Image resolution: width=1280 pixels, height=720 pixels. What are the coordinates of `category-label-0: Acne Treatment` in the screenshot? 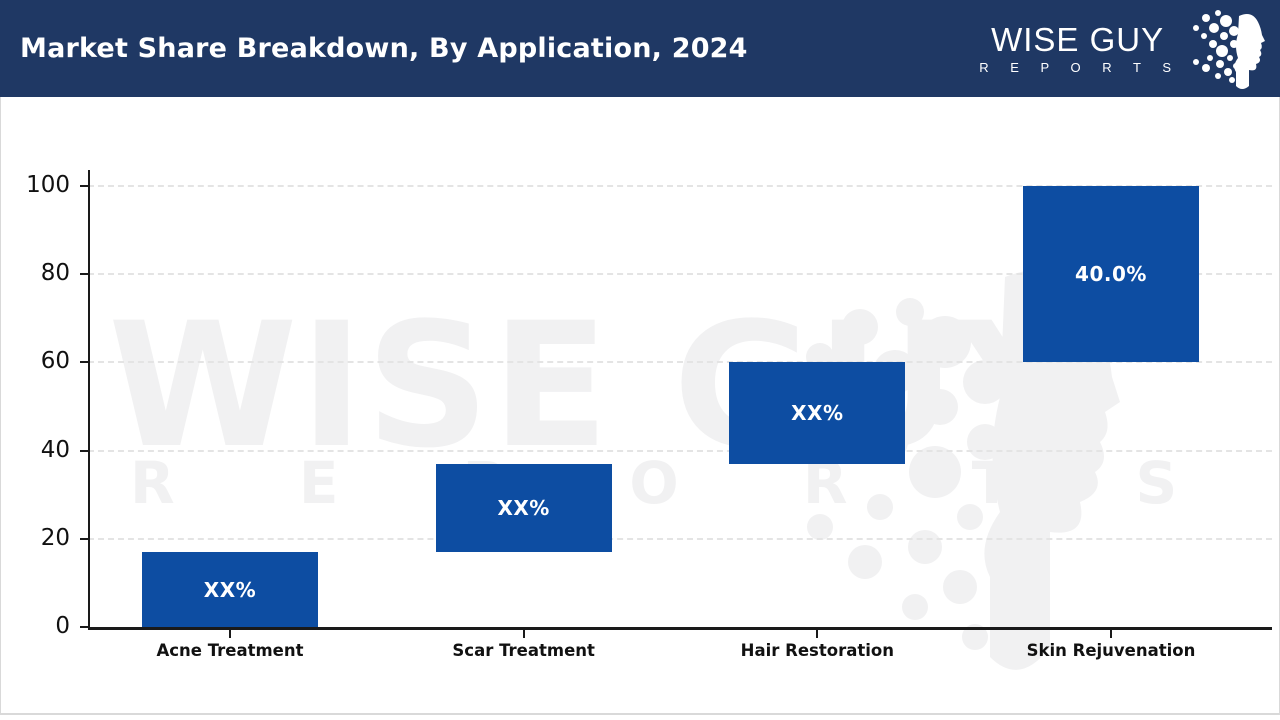 It's located at (230, 650).